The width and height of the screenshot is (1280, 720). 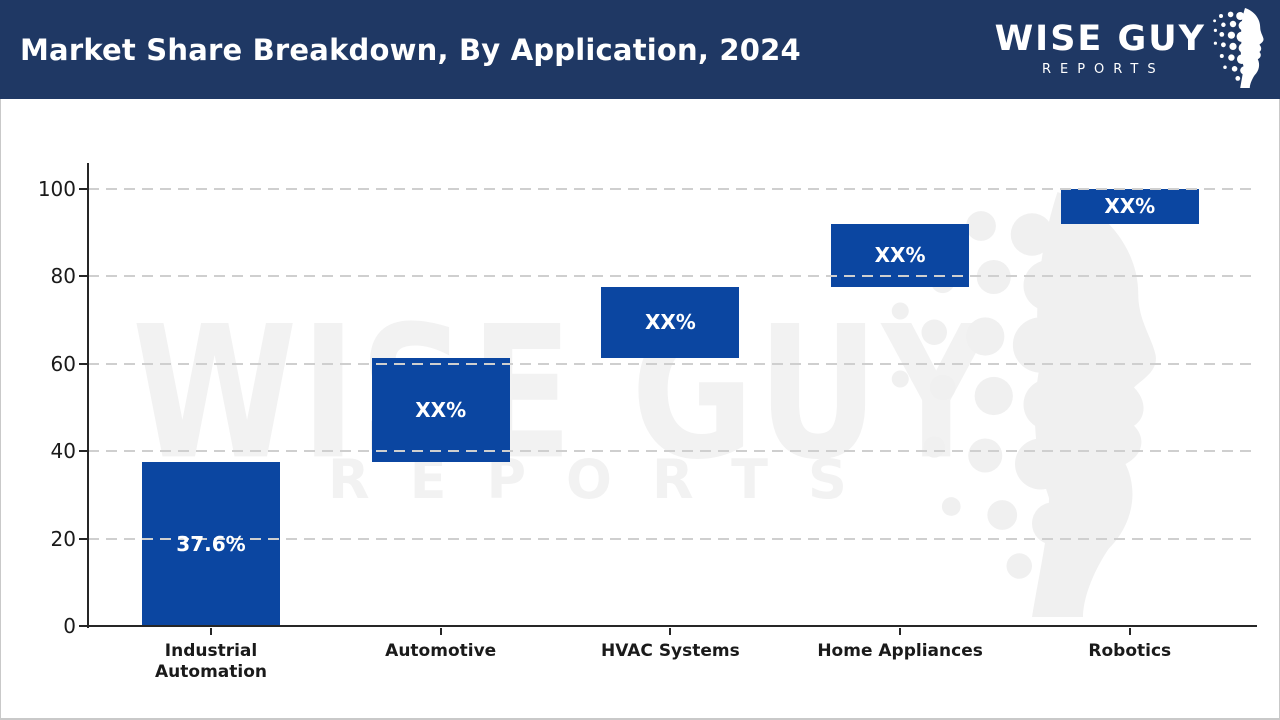 I want to click on y-axis-line, so click(x=88, y=395).